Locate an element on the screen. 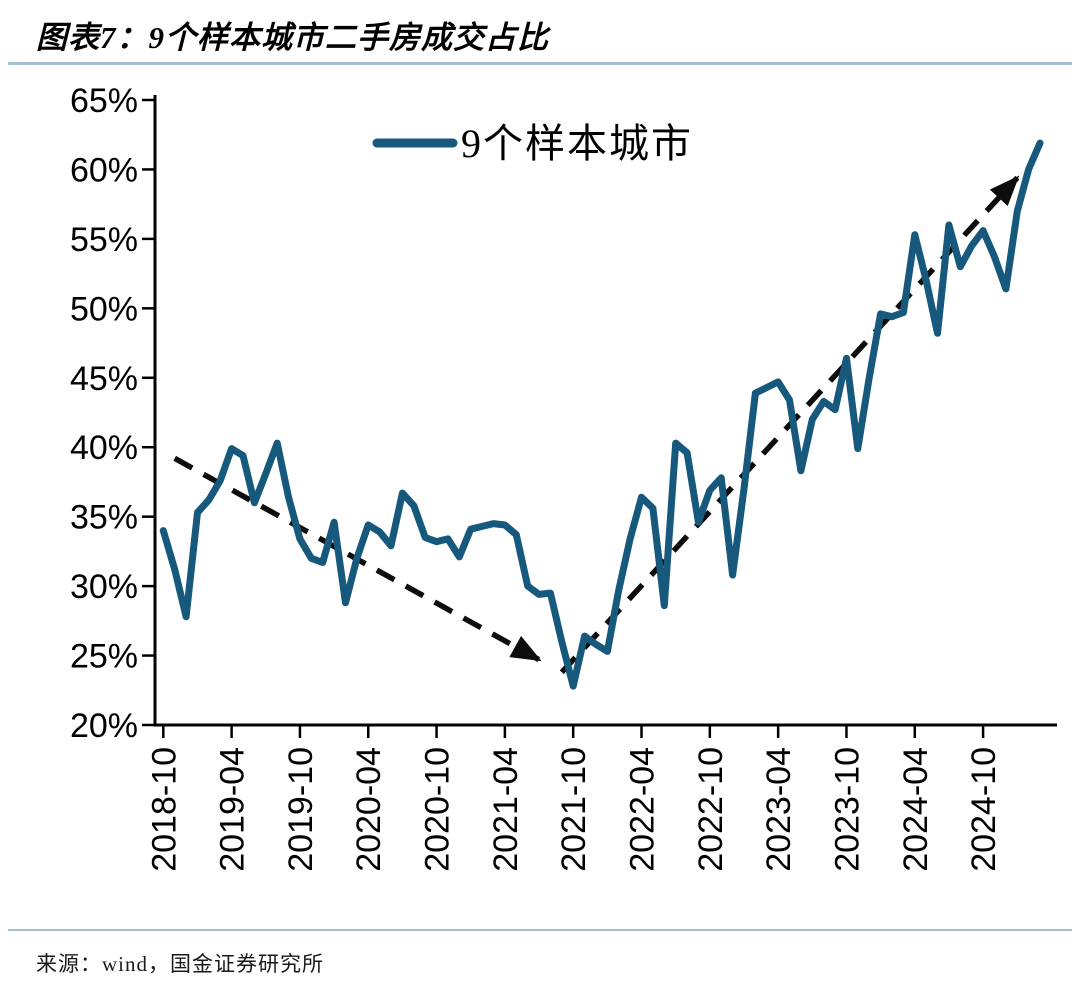  x-tick-label: 2021-04 is located at coordinates (506, 809).